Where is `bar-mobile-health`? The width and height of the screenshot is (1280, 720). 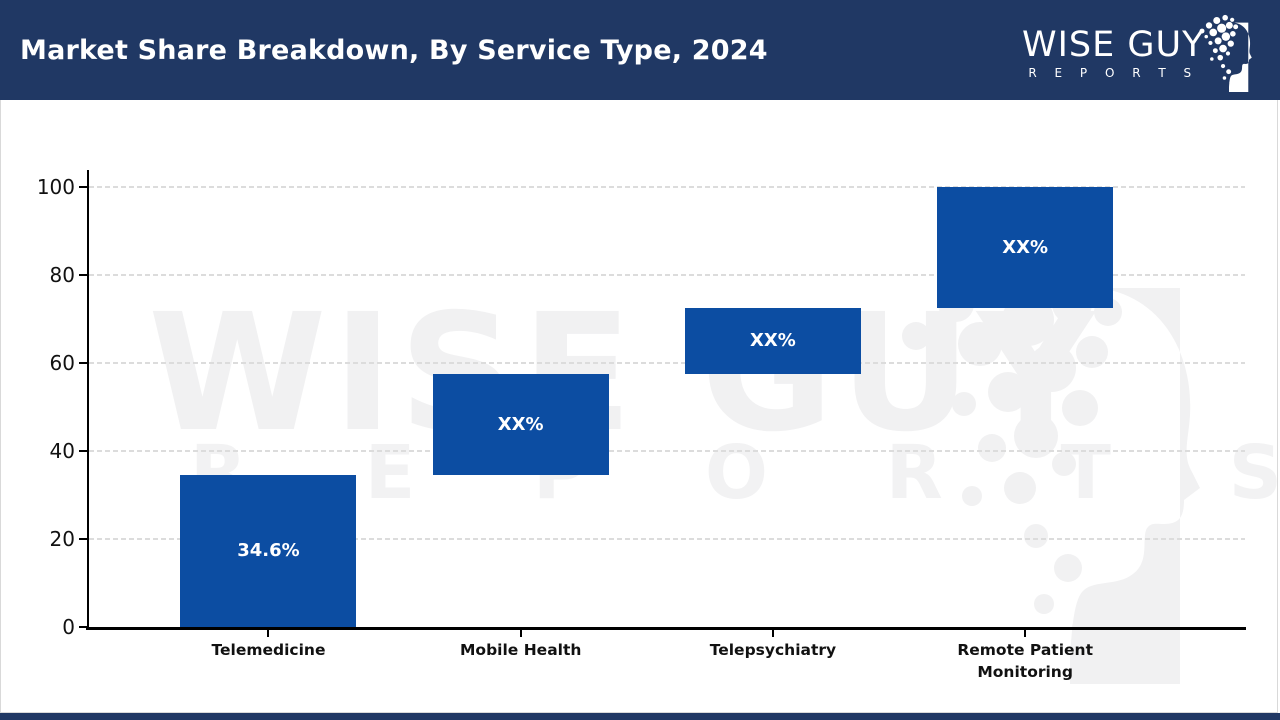
bar-mobile-health is located at coordinates (520, 424).